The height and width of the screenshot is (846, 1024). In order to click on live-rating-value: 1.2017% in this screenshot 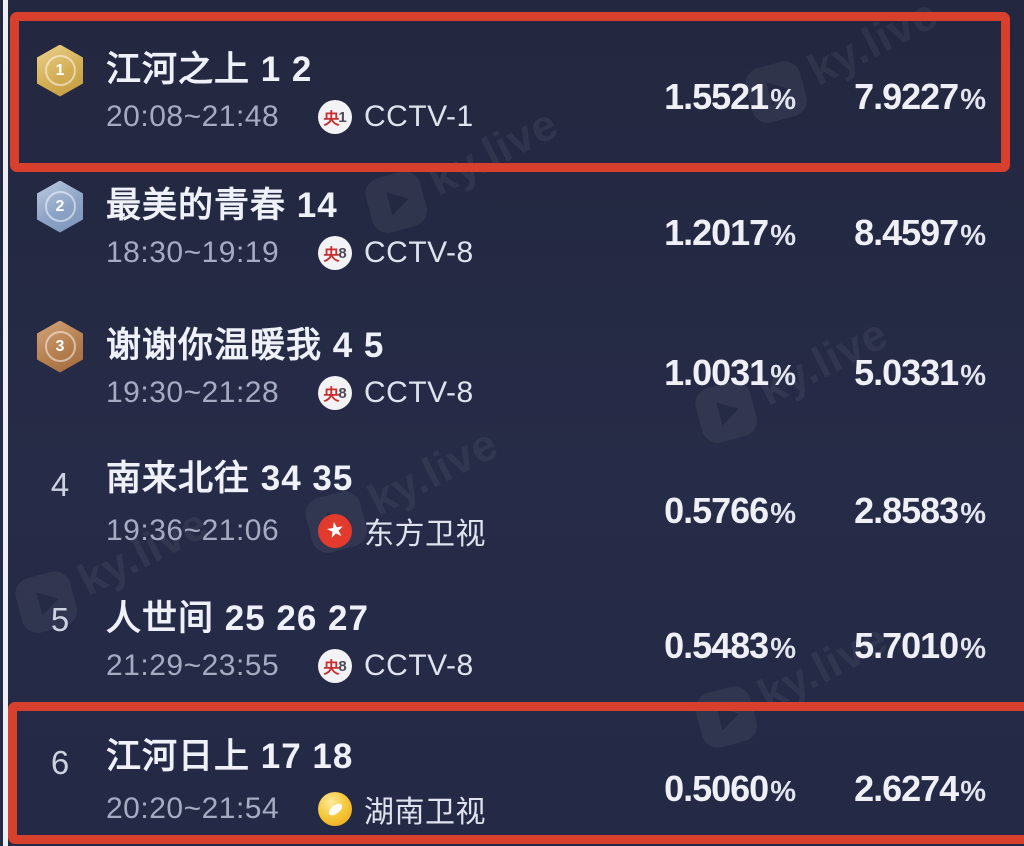, I will do `click(730, 232)`.